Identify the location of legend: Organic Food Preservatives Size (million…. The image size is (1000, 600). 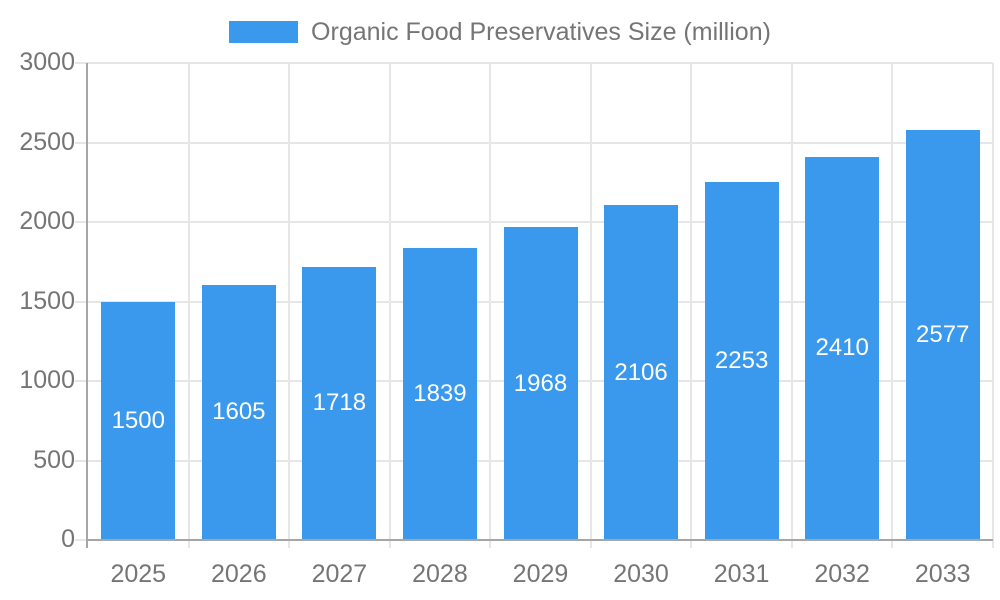
(500, 32).